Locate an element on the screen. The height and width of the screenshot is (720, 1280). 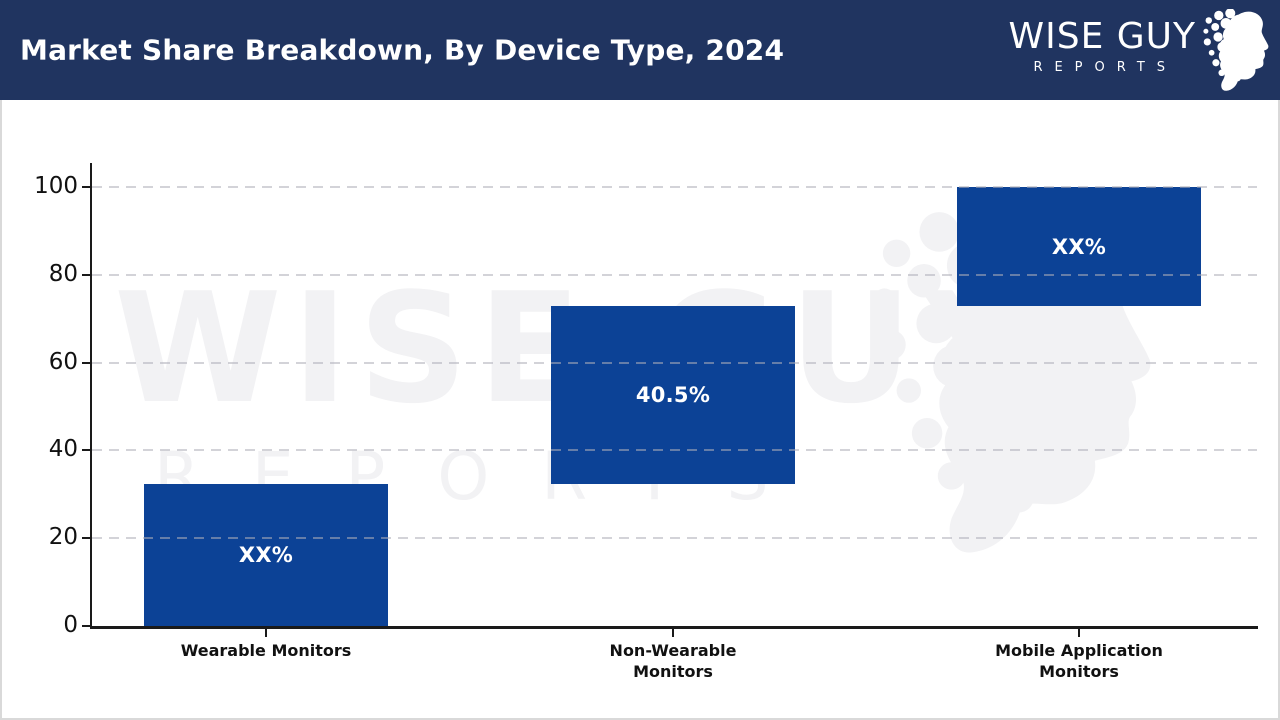
y-tick-label-80: 80 is located at coordinates (63, 273).